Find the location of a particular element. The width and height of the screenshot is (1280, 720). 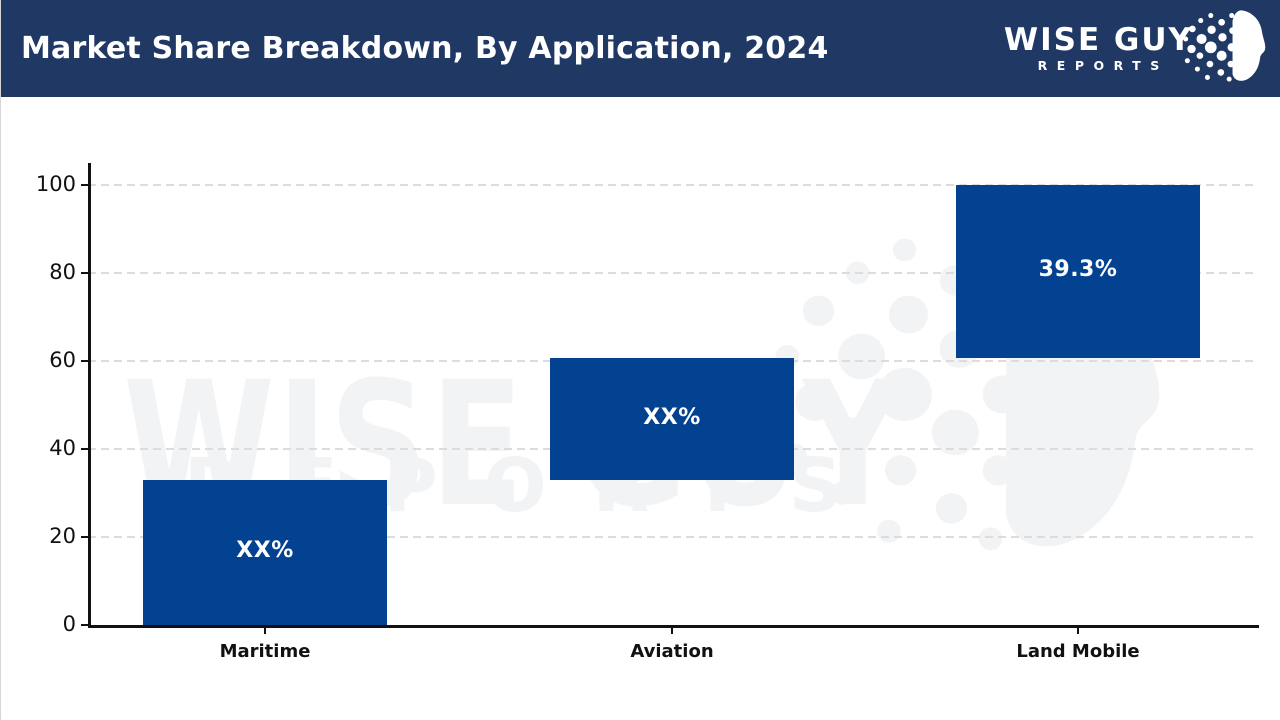

bar-maritime is located at coordinates (265, 552).